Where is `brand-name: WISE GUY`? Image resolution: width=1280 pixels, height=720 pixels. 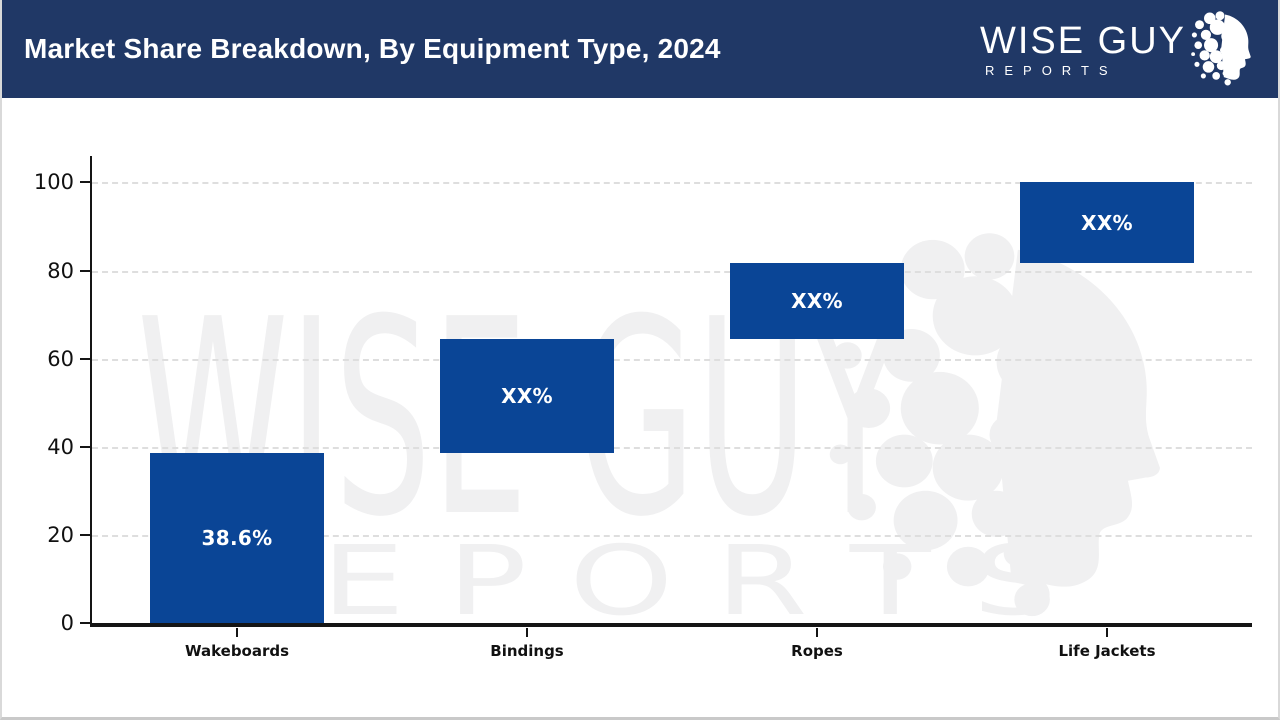
brand-name: WISE GUY is located at coordinates (1082, 40).